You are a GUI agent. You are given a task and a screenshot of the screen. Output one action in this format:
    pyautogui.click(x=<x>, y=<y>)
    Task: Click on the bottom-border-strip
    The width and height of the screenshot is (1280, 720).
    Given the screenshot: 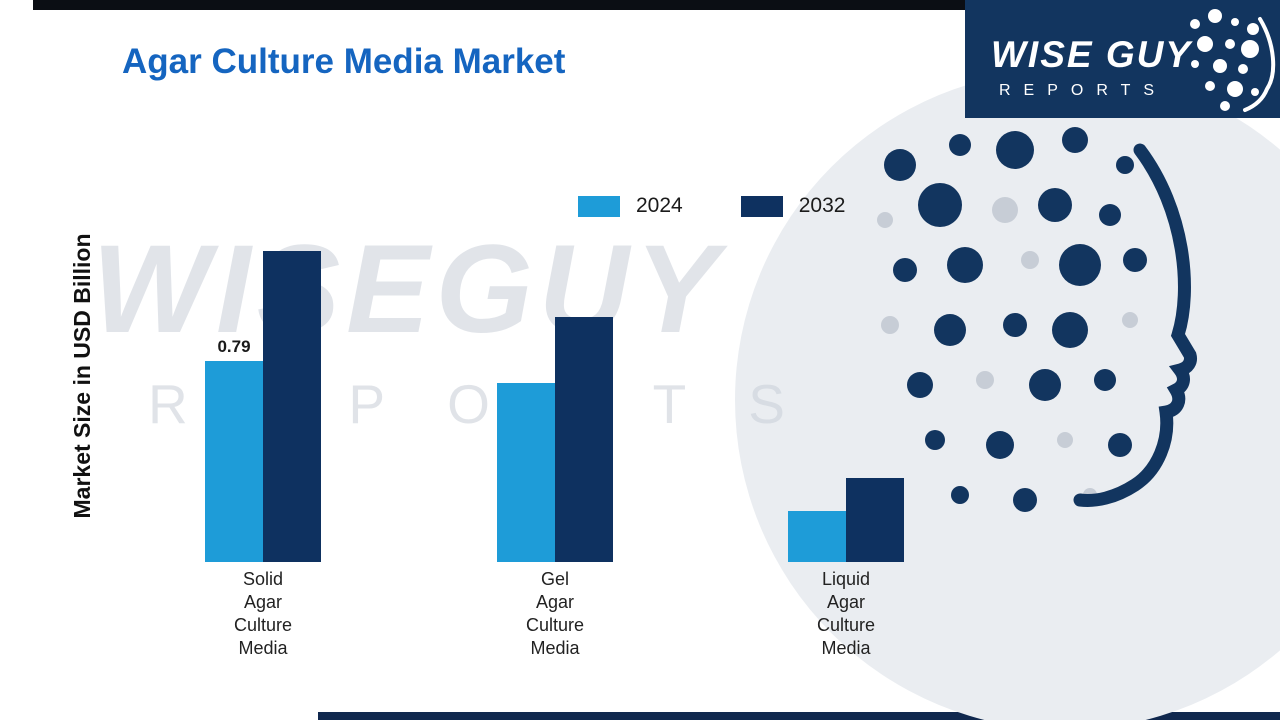 What is the action you would take?
    pyautogui.click(x=799, y=716)
    